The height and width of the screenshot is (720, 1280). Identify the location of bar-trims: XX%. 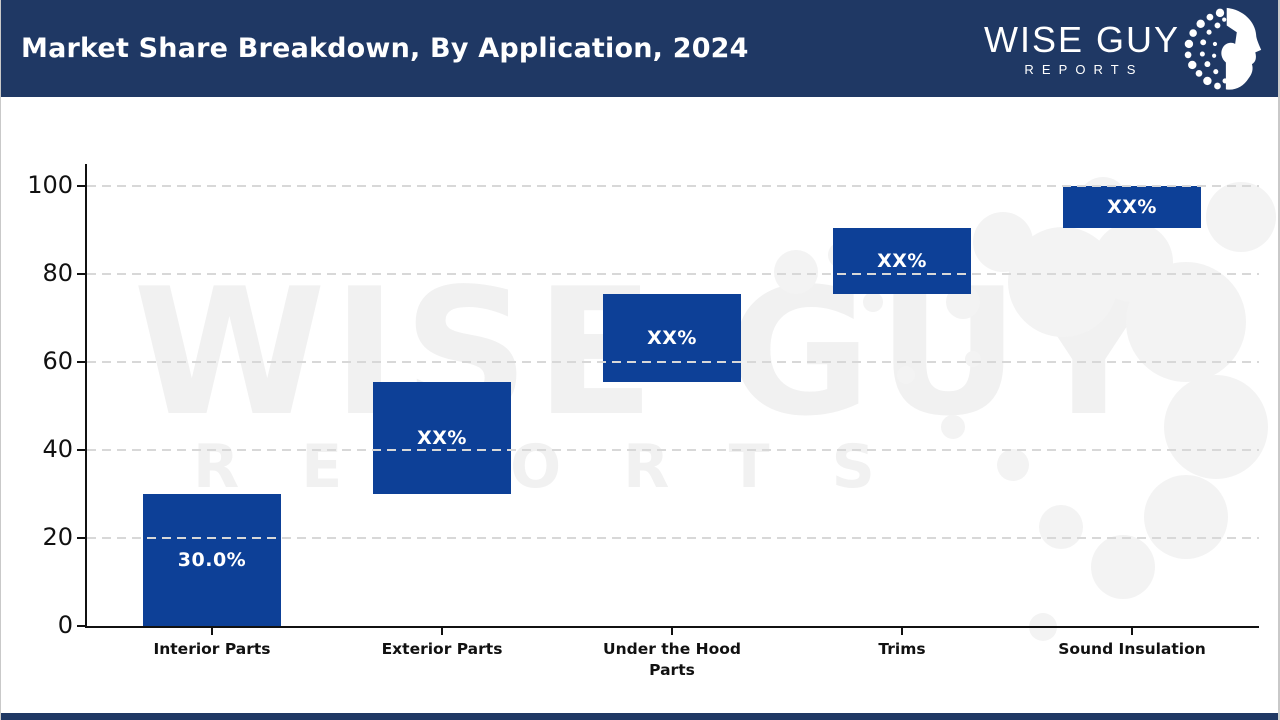
(902, 261).